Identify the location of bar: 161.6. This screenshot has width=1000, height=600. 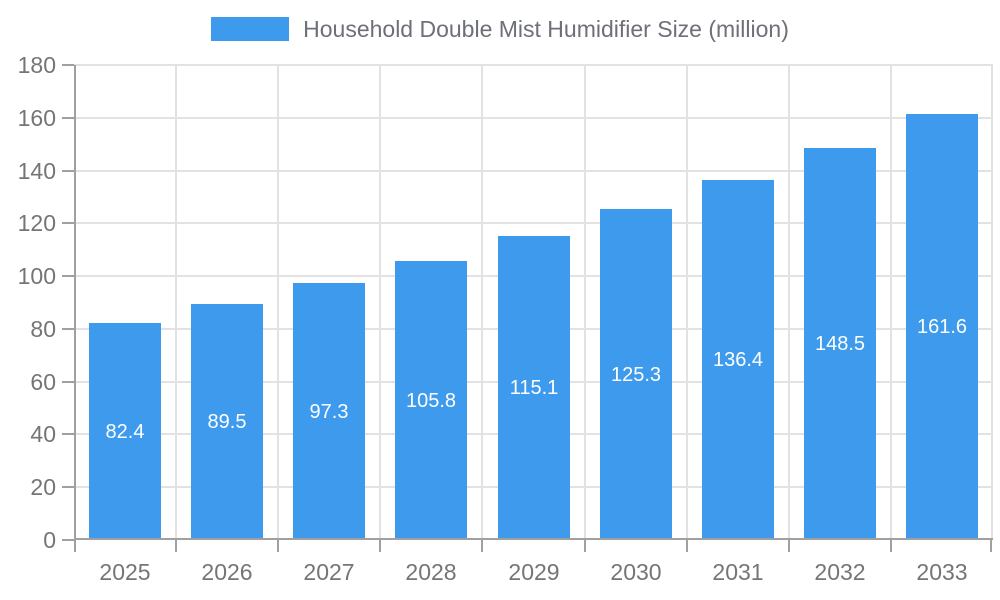
(942, 327).